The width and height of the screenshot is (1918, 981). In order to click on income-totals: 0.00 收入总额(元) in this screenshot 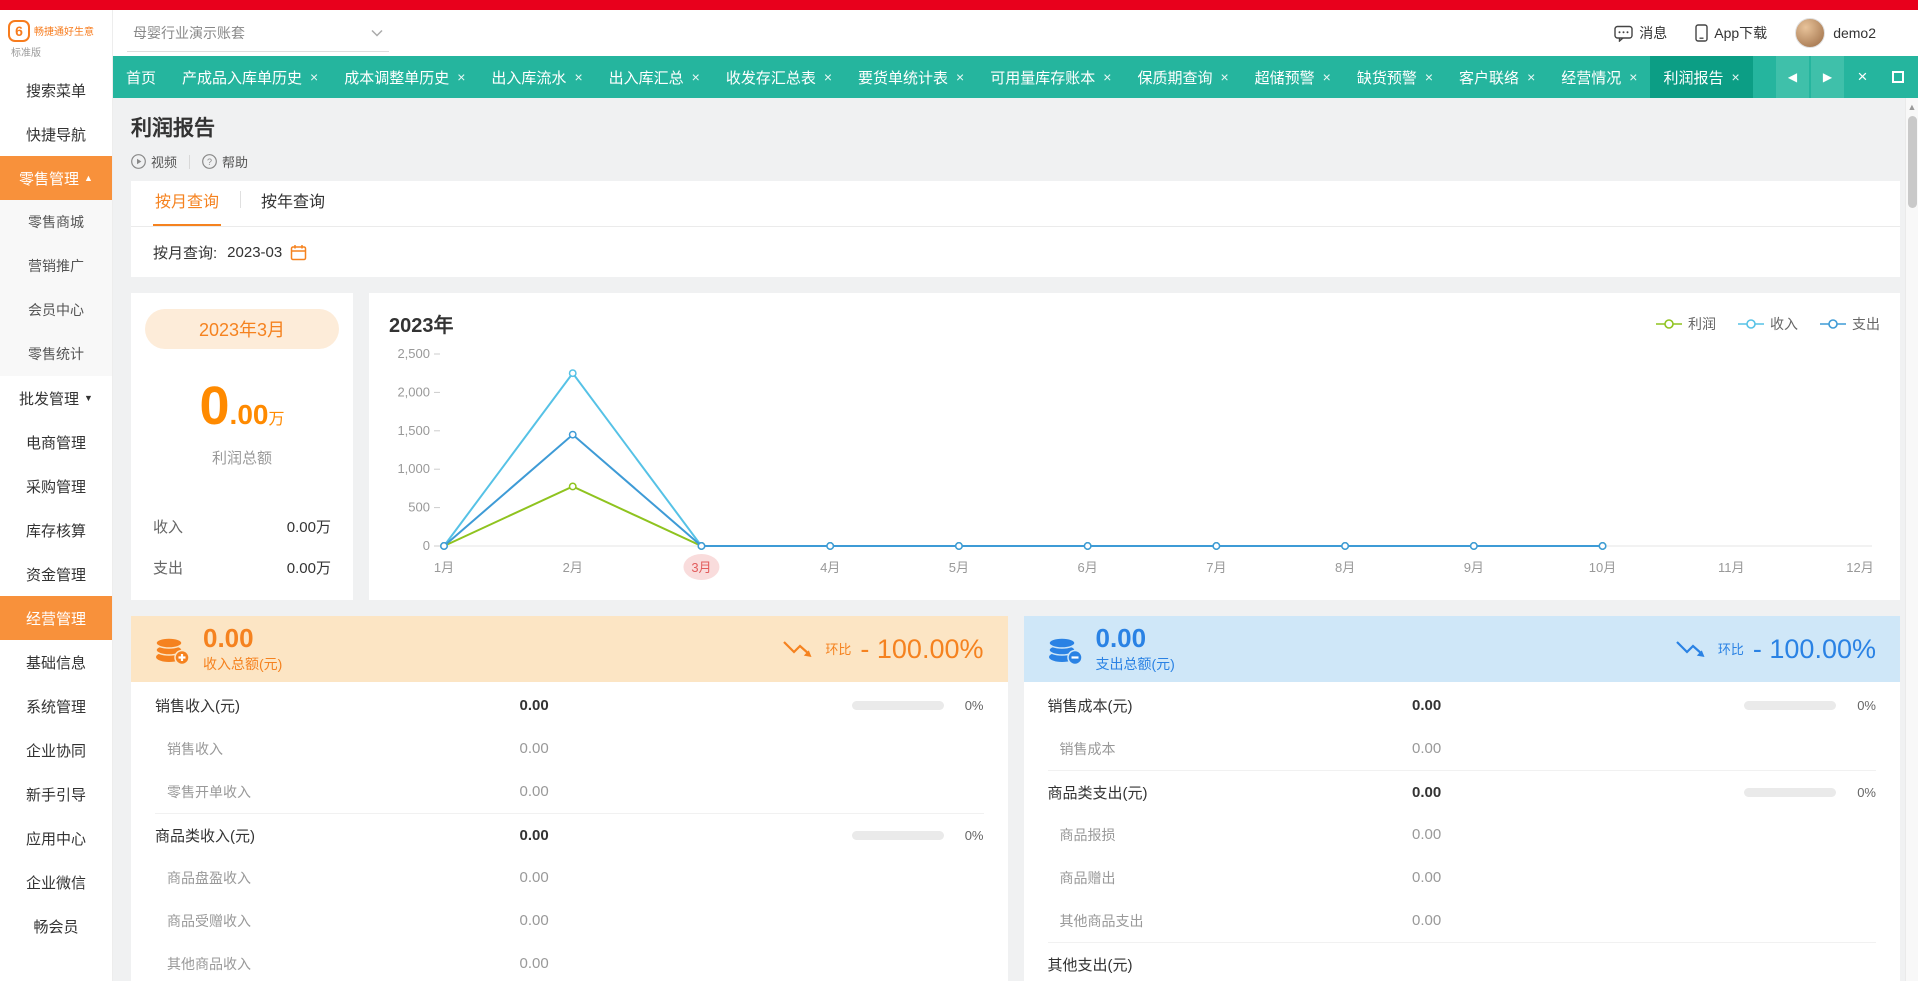, I will do `click(242, 649)`.